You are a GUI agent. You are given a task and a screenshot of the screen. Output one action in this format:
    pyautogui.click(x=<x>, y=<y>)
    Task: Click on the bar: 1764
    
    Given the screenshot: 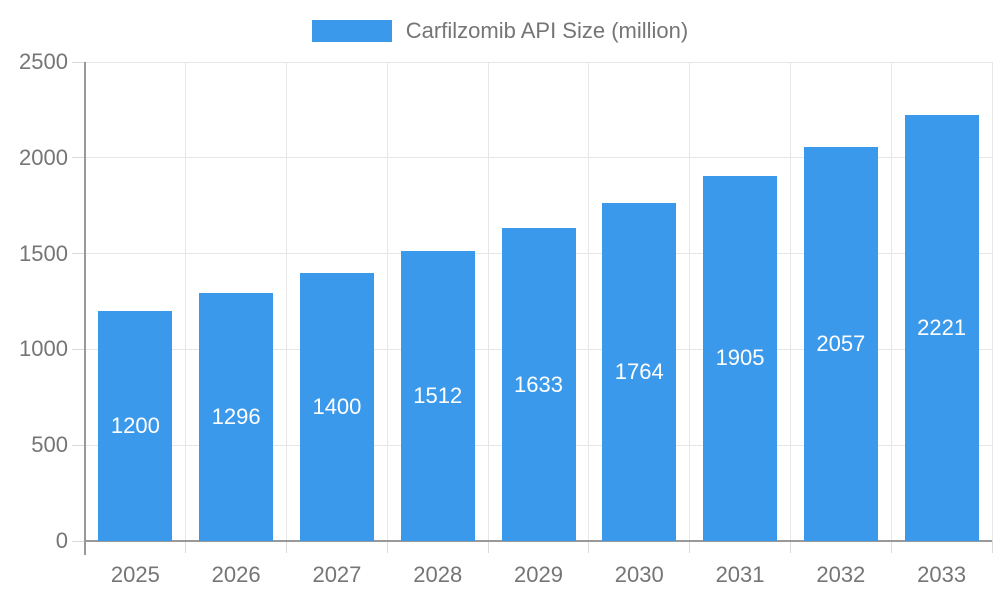 What is the action you would take?
    pyautogui.click(x=639, y=372)
    